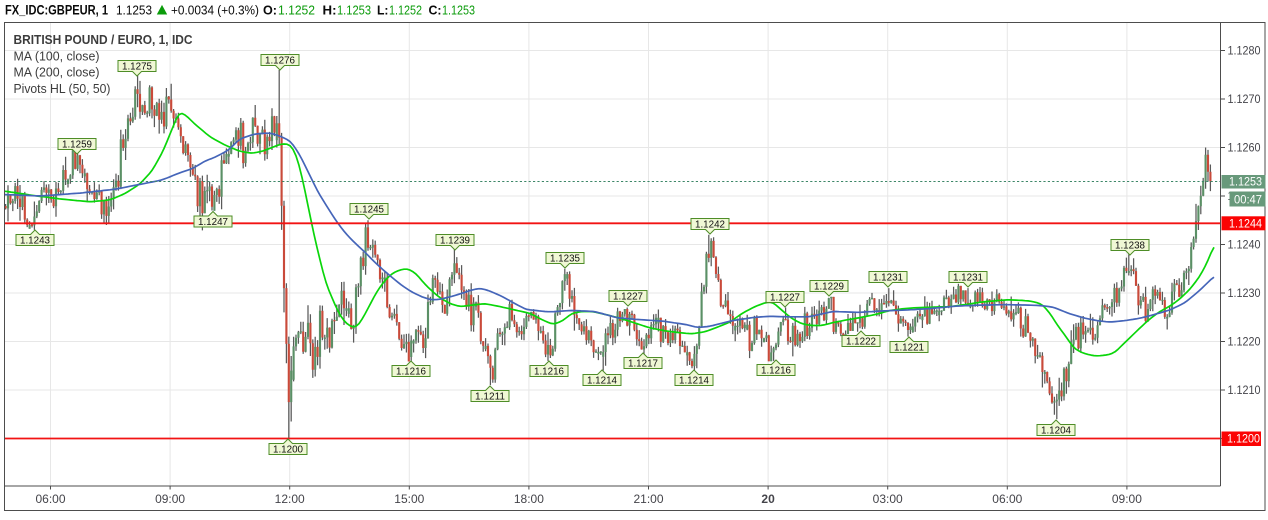  I want to click on svg-text: 20, so click(768, 499).